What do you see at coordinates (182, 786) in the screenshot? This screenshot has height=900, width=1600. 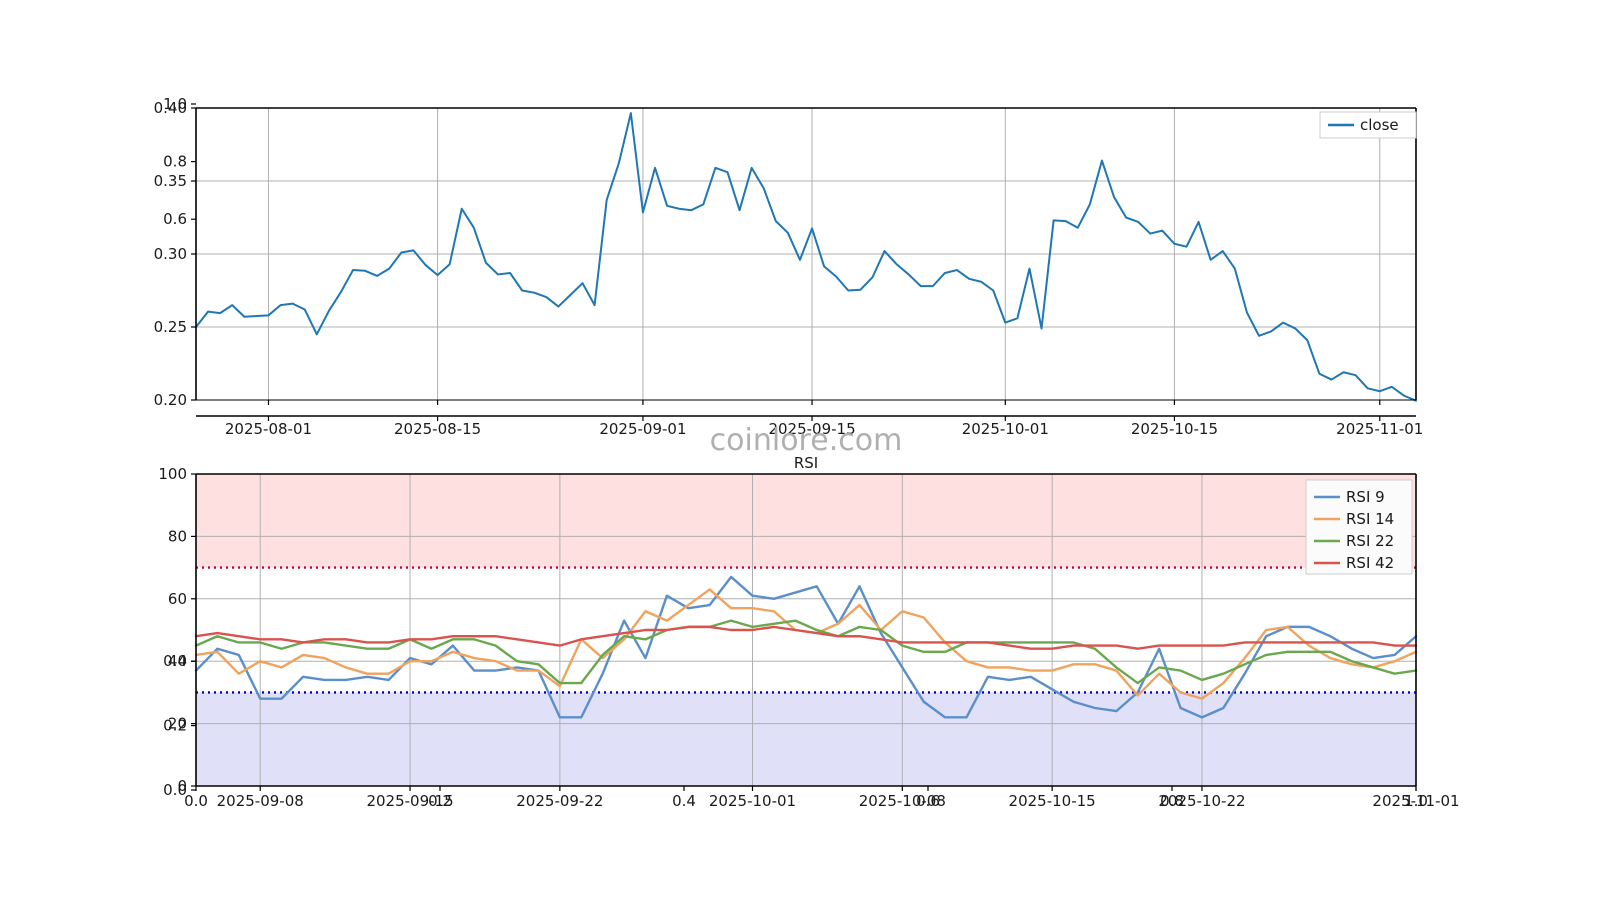 I see `rsi-y-tick-label: 0` at bounding box center [182, 786].